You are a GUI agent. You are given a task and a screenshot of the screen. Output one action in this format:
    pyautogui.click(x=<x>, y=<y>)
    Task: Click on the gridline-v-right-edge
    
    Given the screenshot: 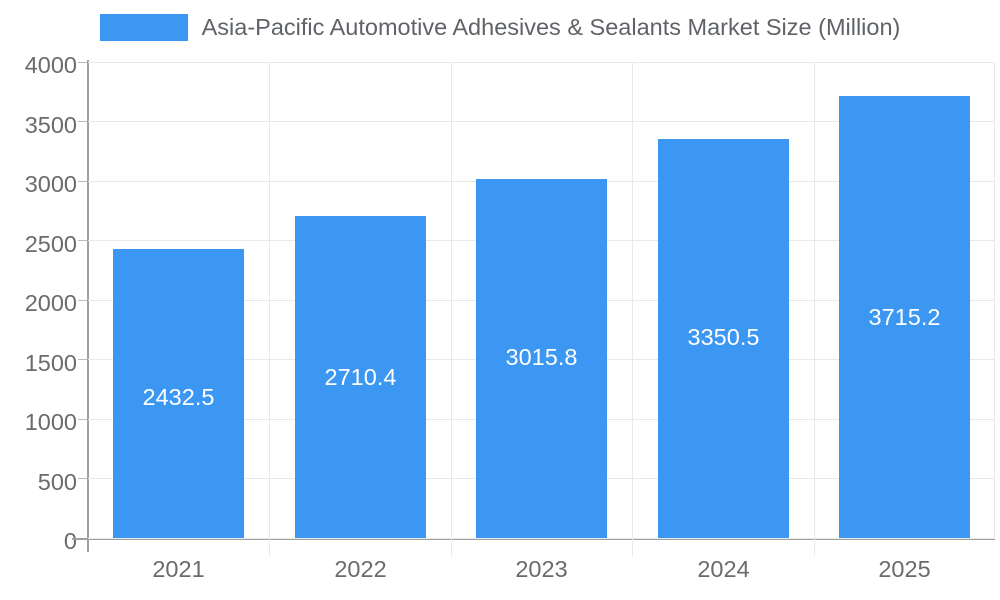 What is the action you would take?
    pyautogui.click(x=994, y=300)
    